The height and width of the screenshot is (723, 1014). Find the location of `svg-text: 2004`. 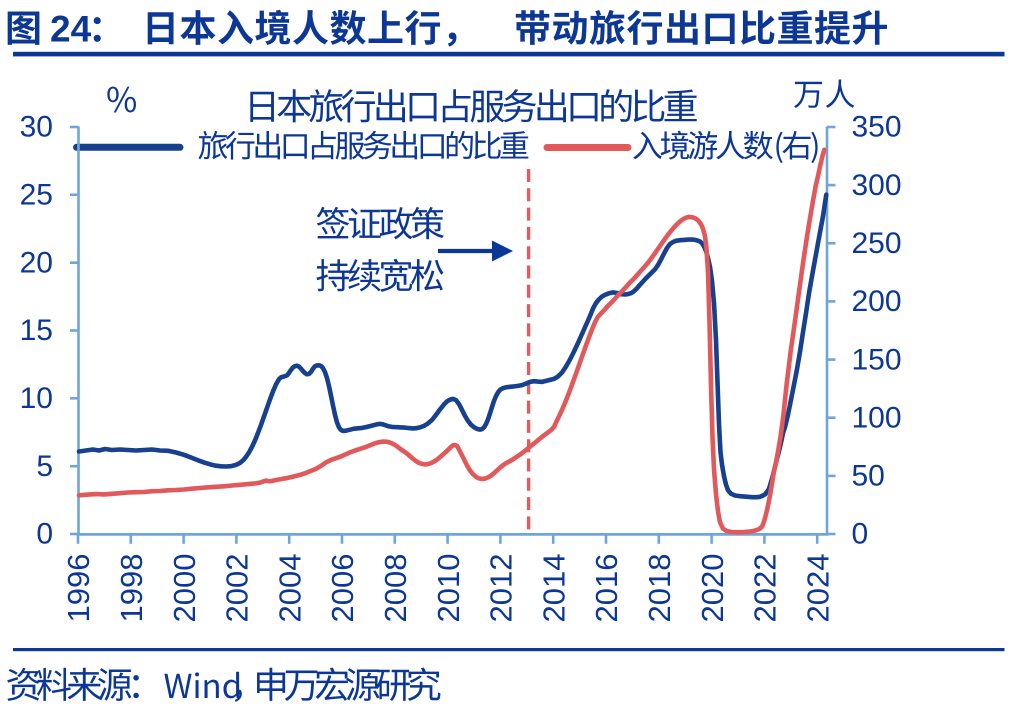

svg-text: 2004 is located at coordinates (289, 588).